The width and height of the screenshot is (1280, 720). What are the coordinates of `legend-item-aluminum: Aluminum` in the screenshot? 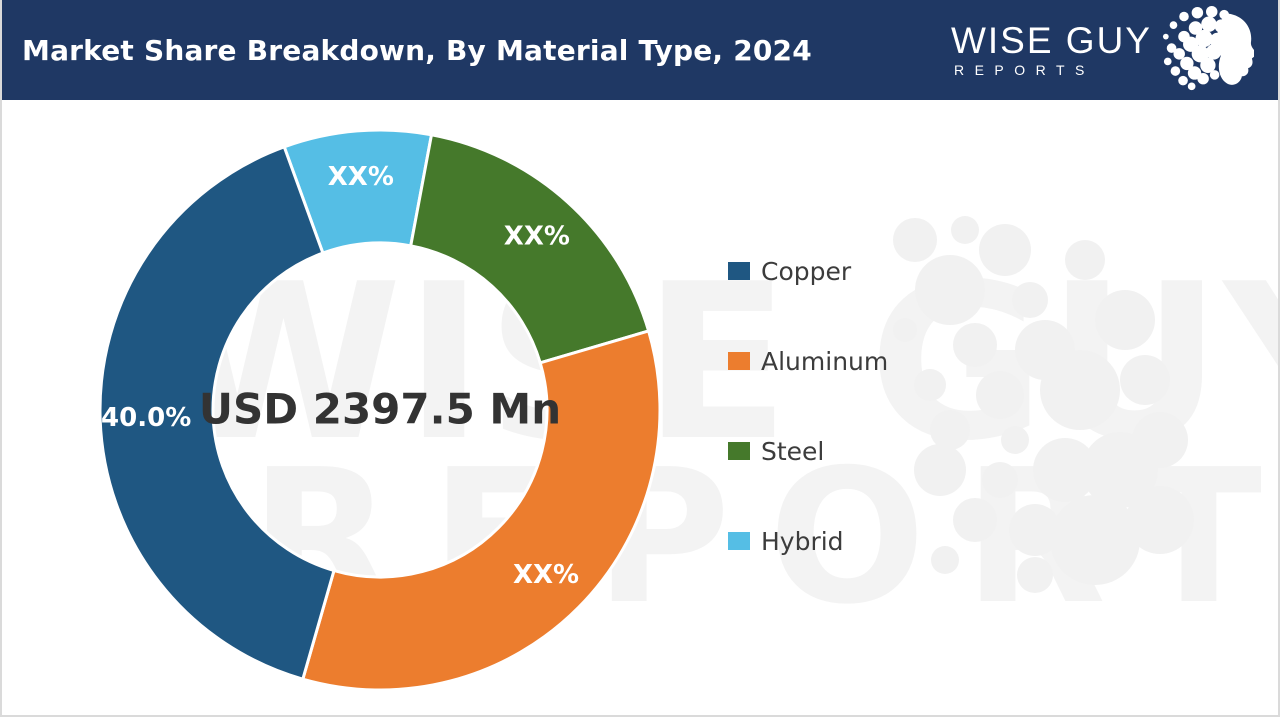 It's located at (808, 361).